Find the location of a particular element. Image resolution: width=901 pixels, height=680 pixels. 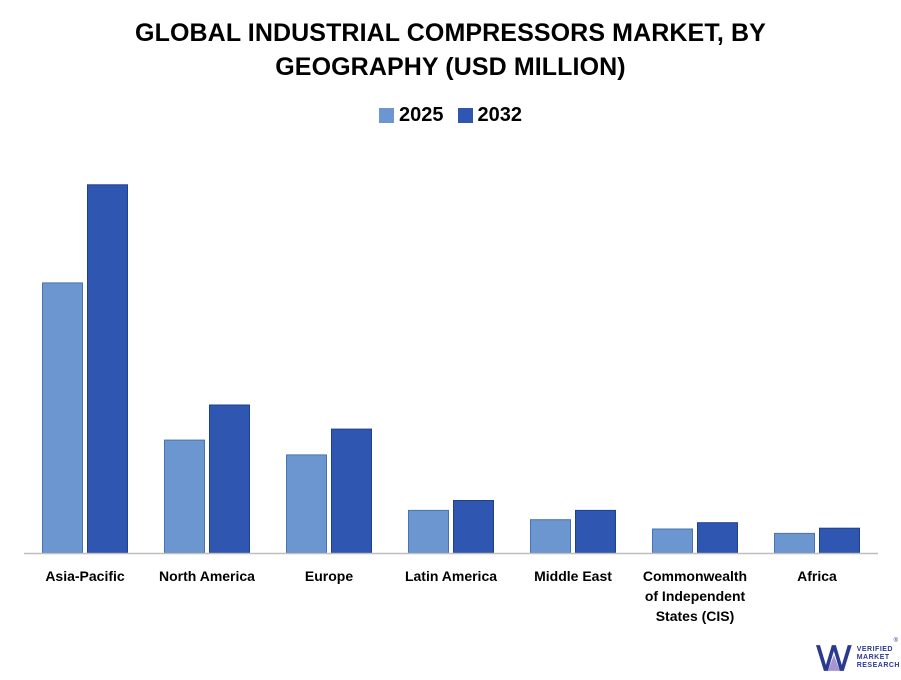

vmr-logo: VERIFIED MARKET RESEARCH ® is located at coordinates (857, 658).